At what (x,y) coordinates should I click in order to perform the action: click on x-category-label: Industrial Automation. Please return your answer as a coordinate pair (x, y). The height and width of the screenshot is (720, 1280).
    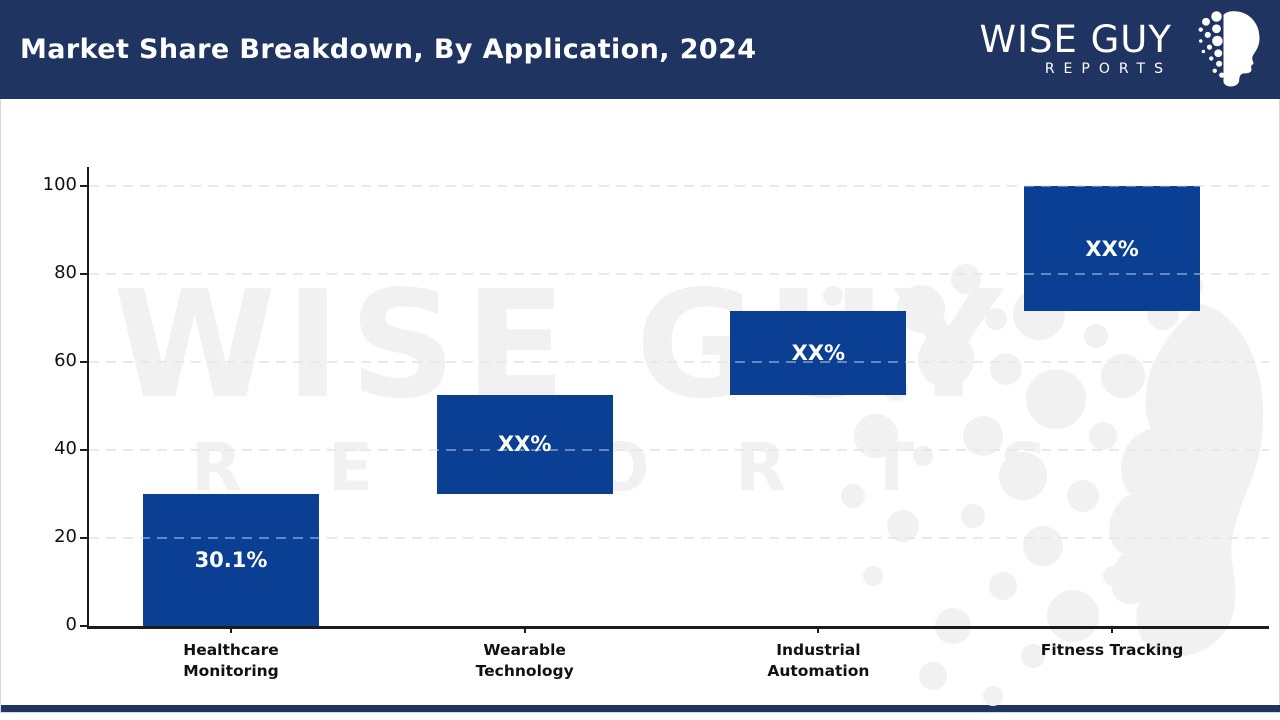
    Looking at the image, I should click on (818, 660).